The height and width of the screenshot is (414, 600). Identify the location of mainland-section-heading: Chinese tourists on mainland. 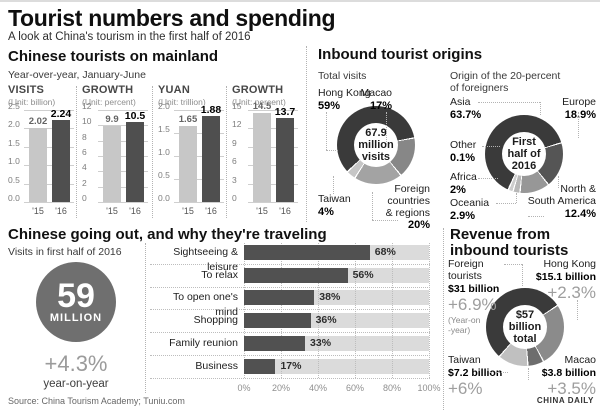
(113, 56).